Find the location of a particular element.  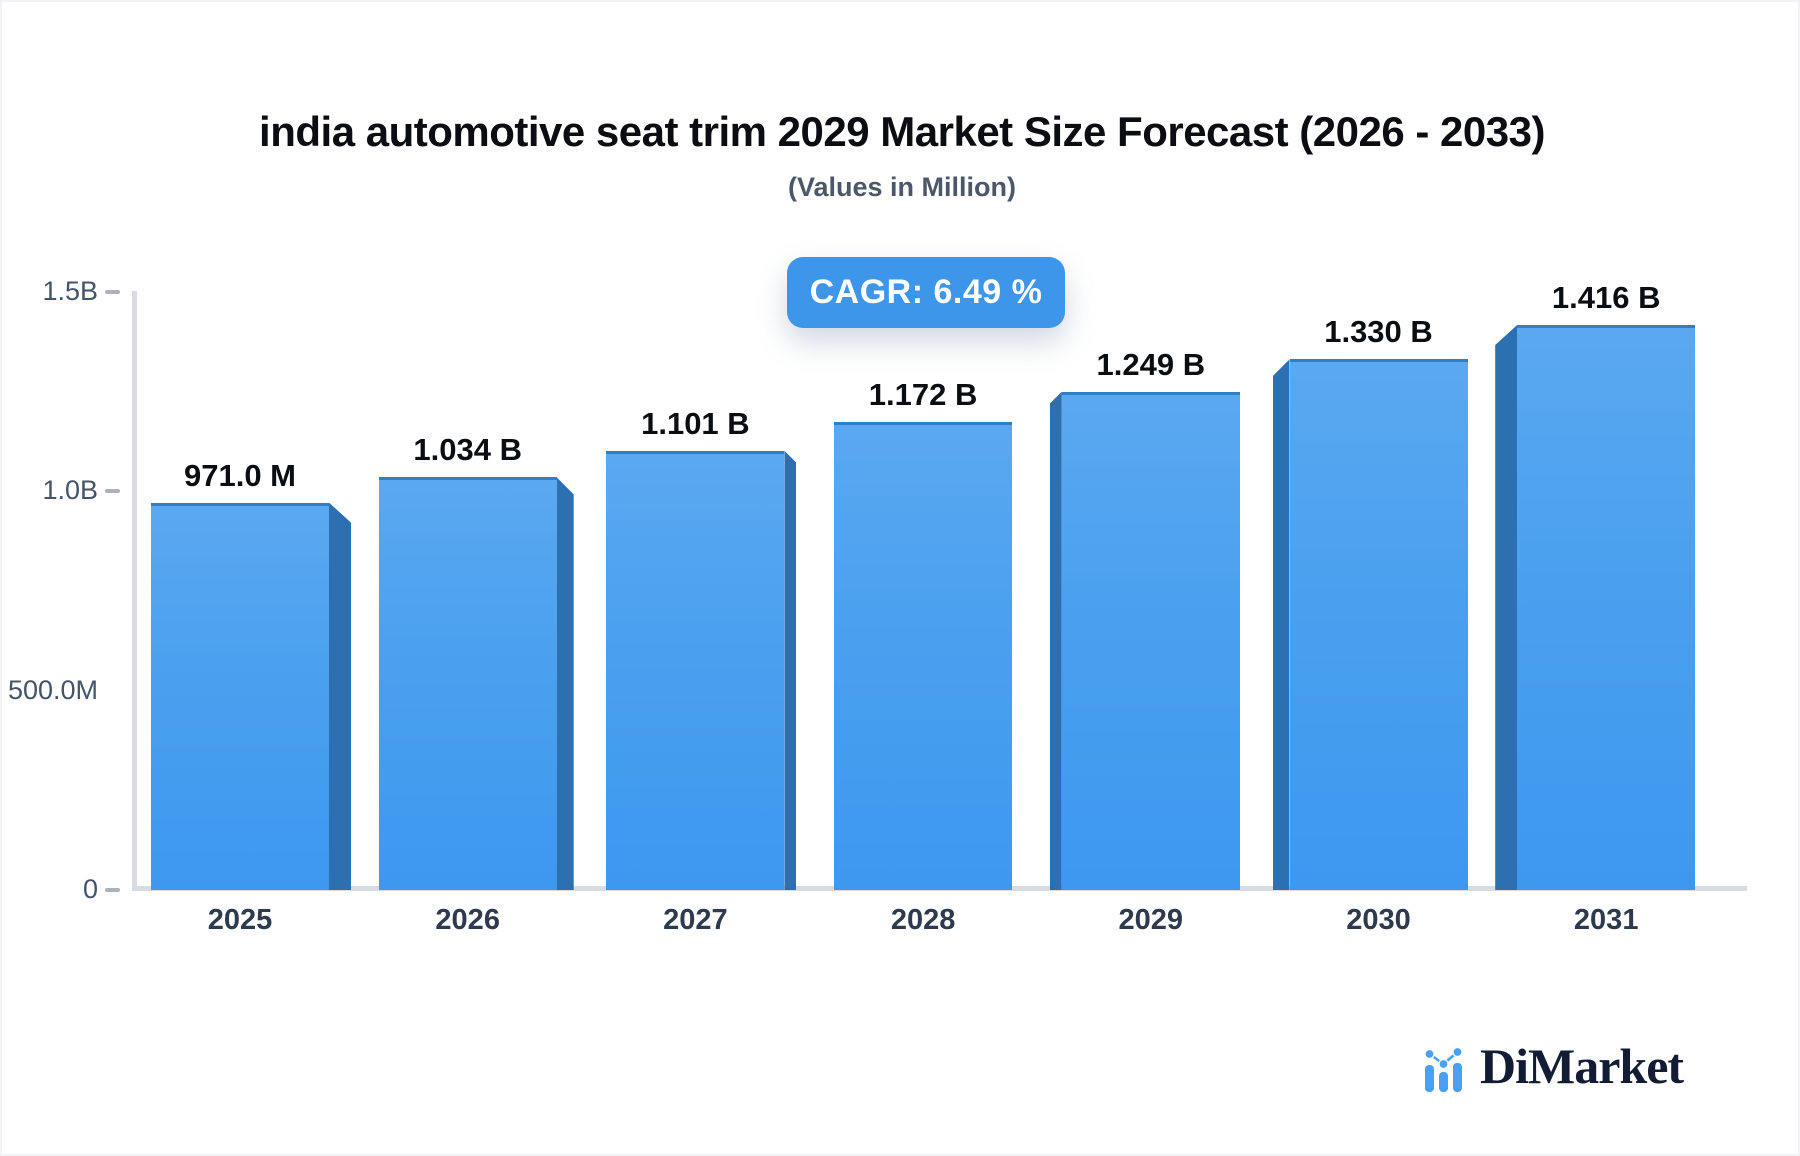

x-axis-label: 2025 is located at coordinates (240, 920).